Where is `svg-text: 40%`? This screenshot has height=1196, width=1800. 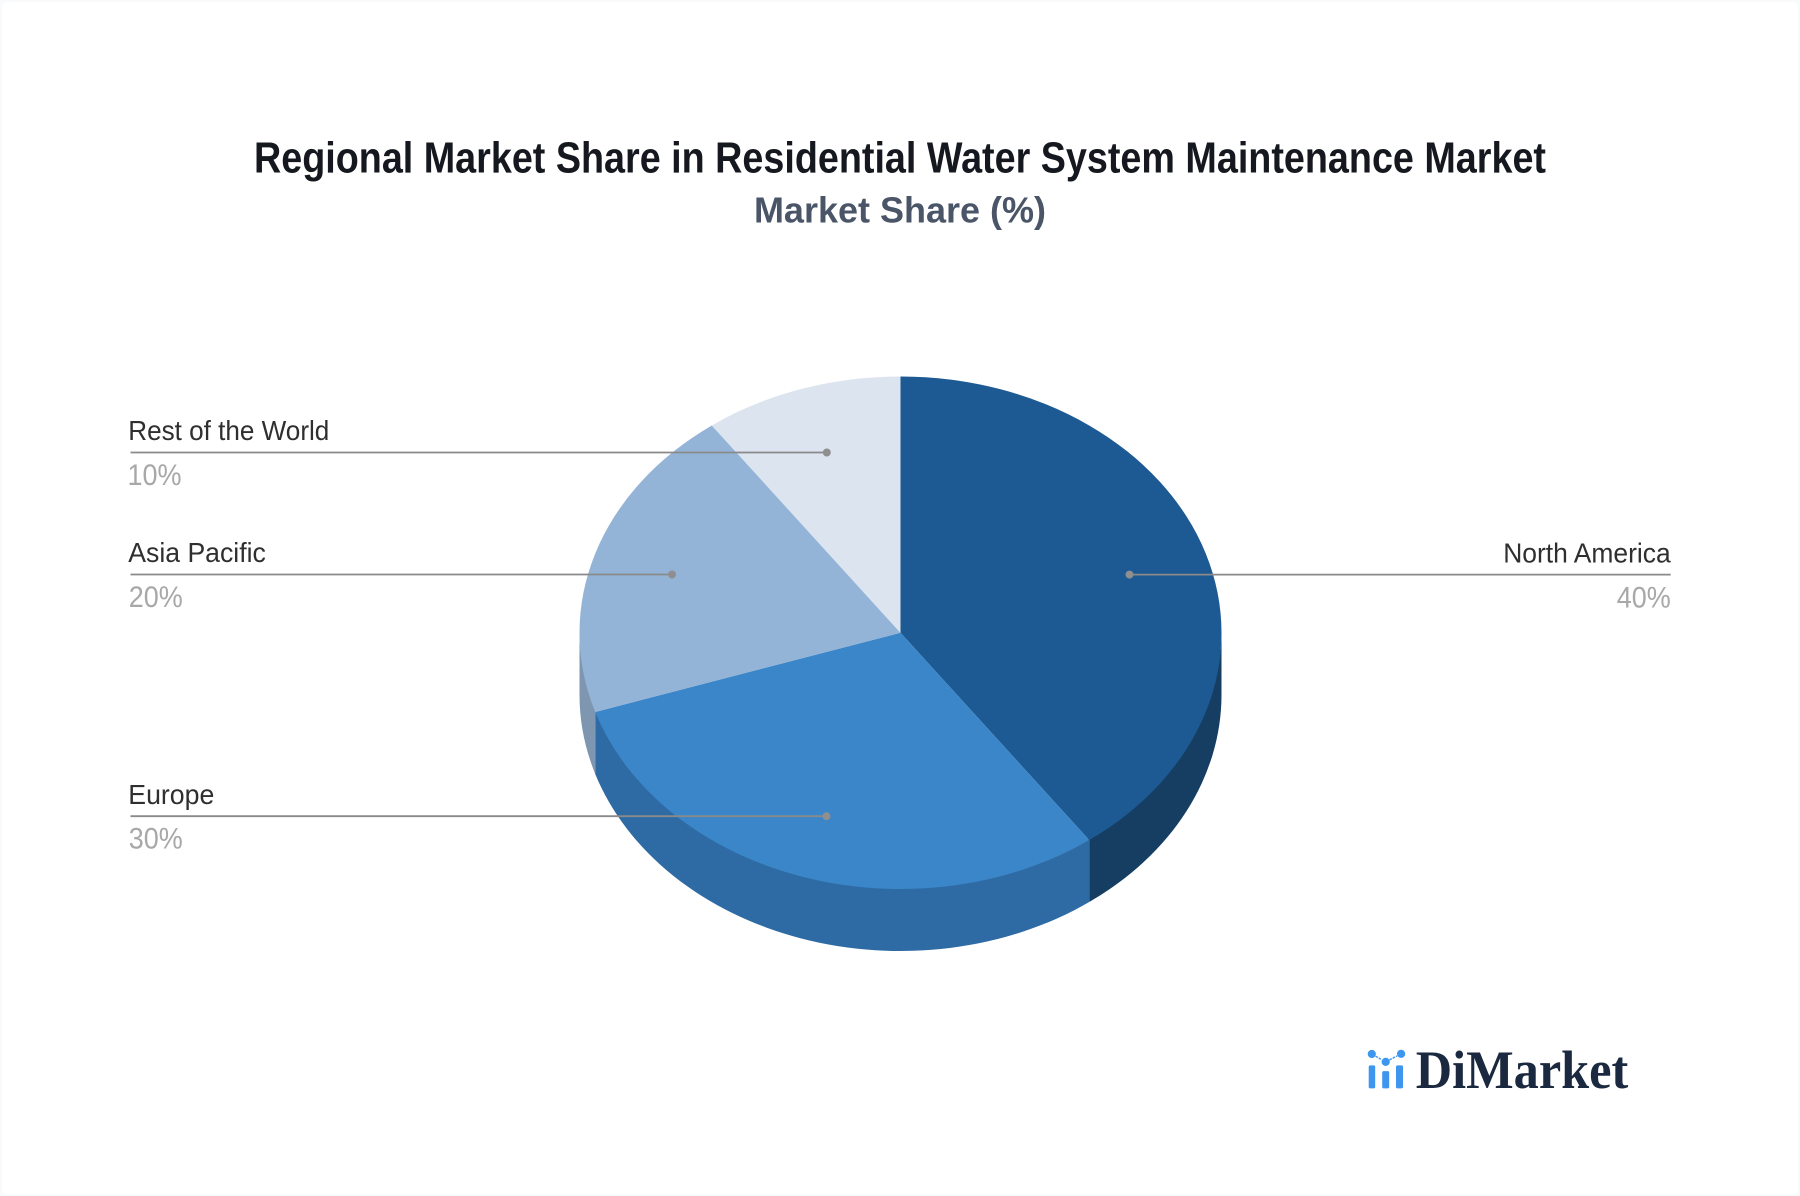 svg-text: 40% is located at coordinates (1644, 597).